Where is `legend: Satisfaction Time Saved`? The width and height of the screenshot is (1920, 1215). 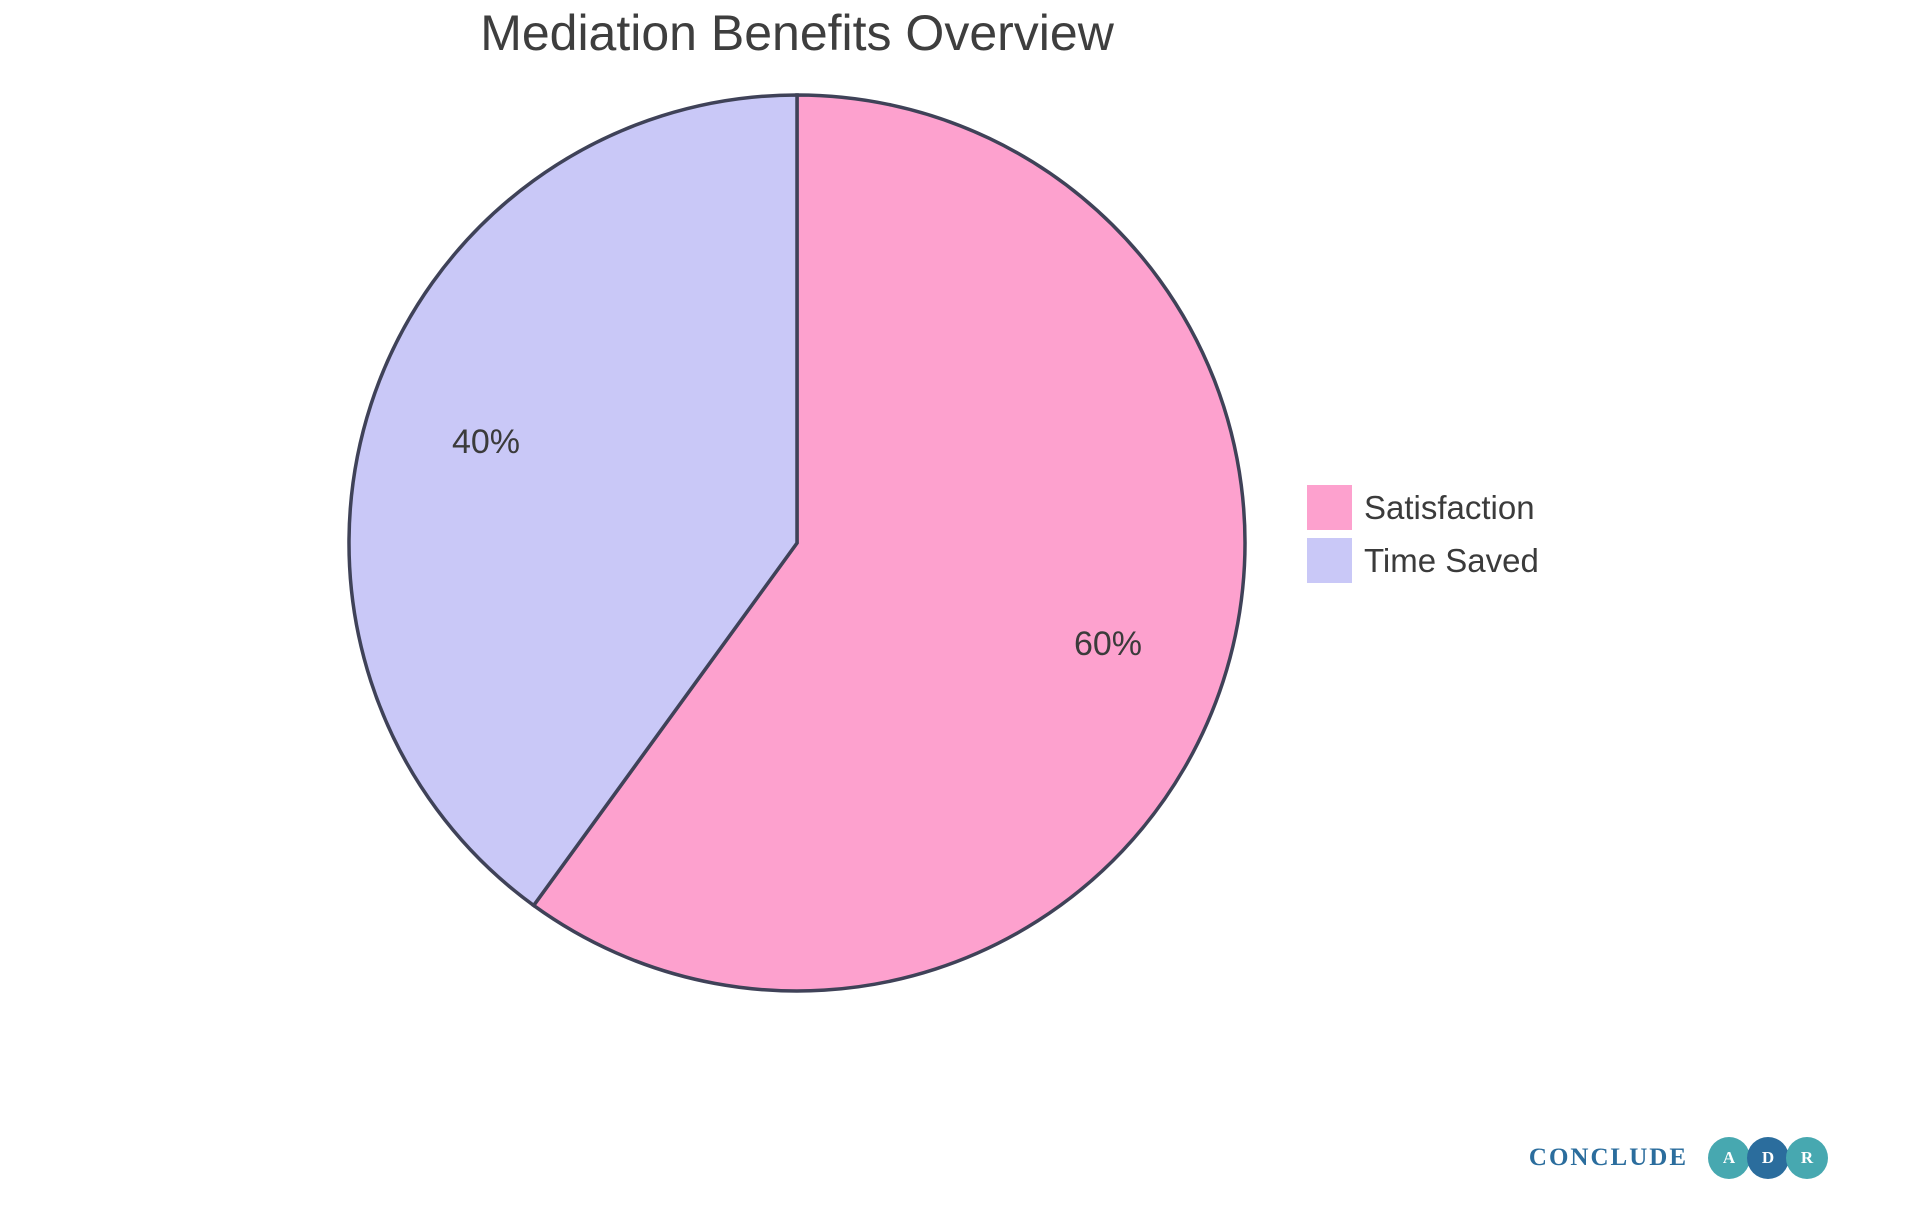 legend: Satisfaction Time Saved is located at coordinates (1423, 534).